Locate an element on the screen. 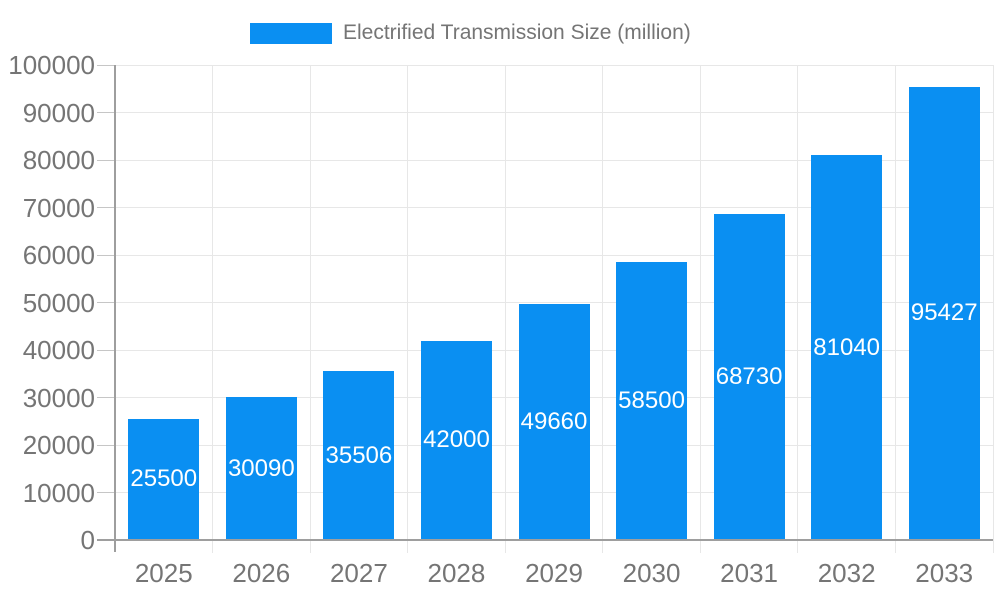 This screenshot has width=1000, height=600. y-axis-tick-label: 90000 is located at coordinates (58, 112).